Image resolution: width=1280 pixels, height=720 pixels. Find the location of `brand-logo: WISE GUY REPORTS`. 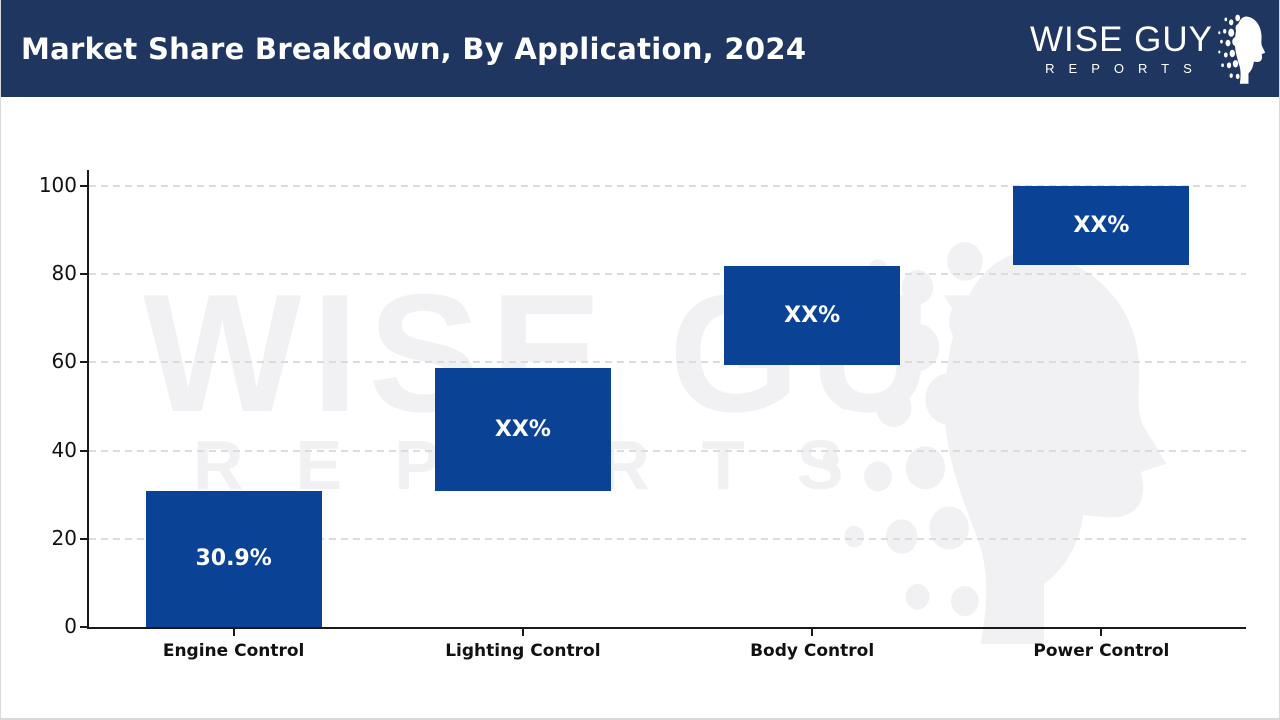

brand-logo: WISE GUY REPORTS is located at coordinates (1149, 49).